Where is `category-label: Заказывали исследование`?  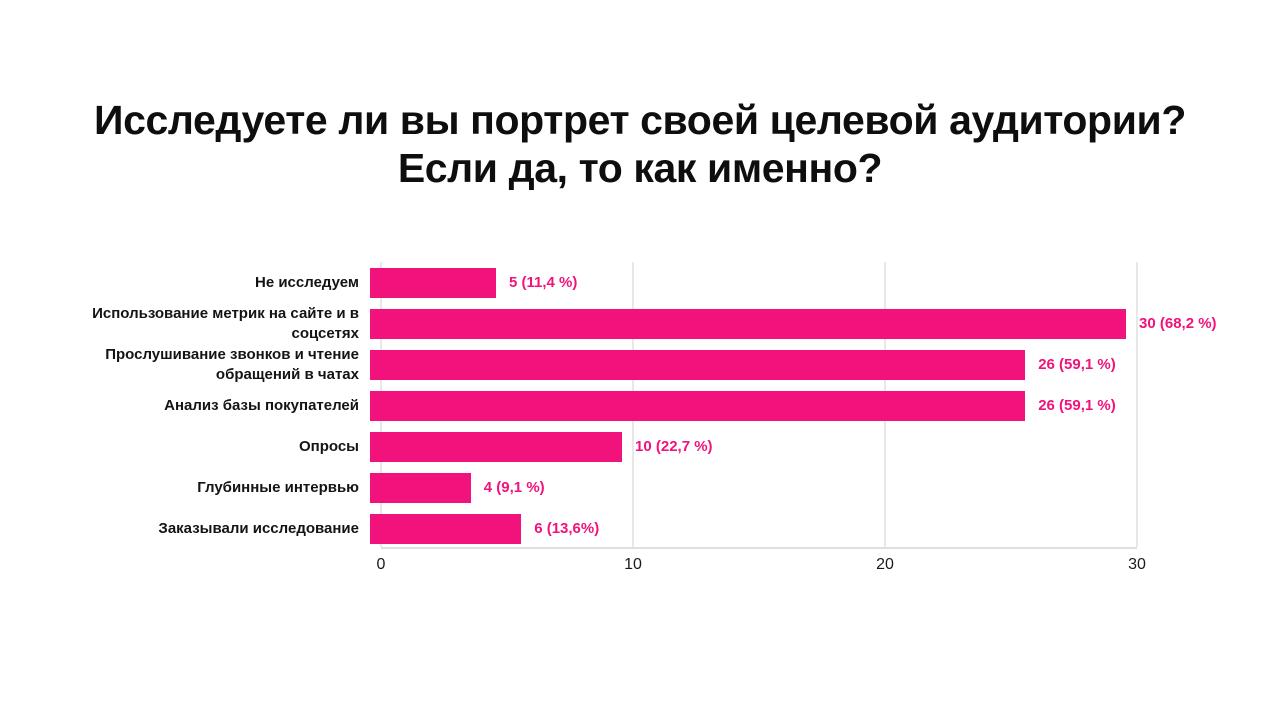
category-label: Заказывали исследование is located at coordinates (258, 528).